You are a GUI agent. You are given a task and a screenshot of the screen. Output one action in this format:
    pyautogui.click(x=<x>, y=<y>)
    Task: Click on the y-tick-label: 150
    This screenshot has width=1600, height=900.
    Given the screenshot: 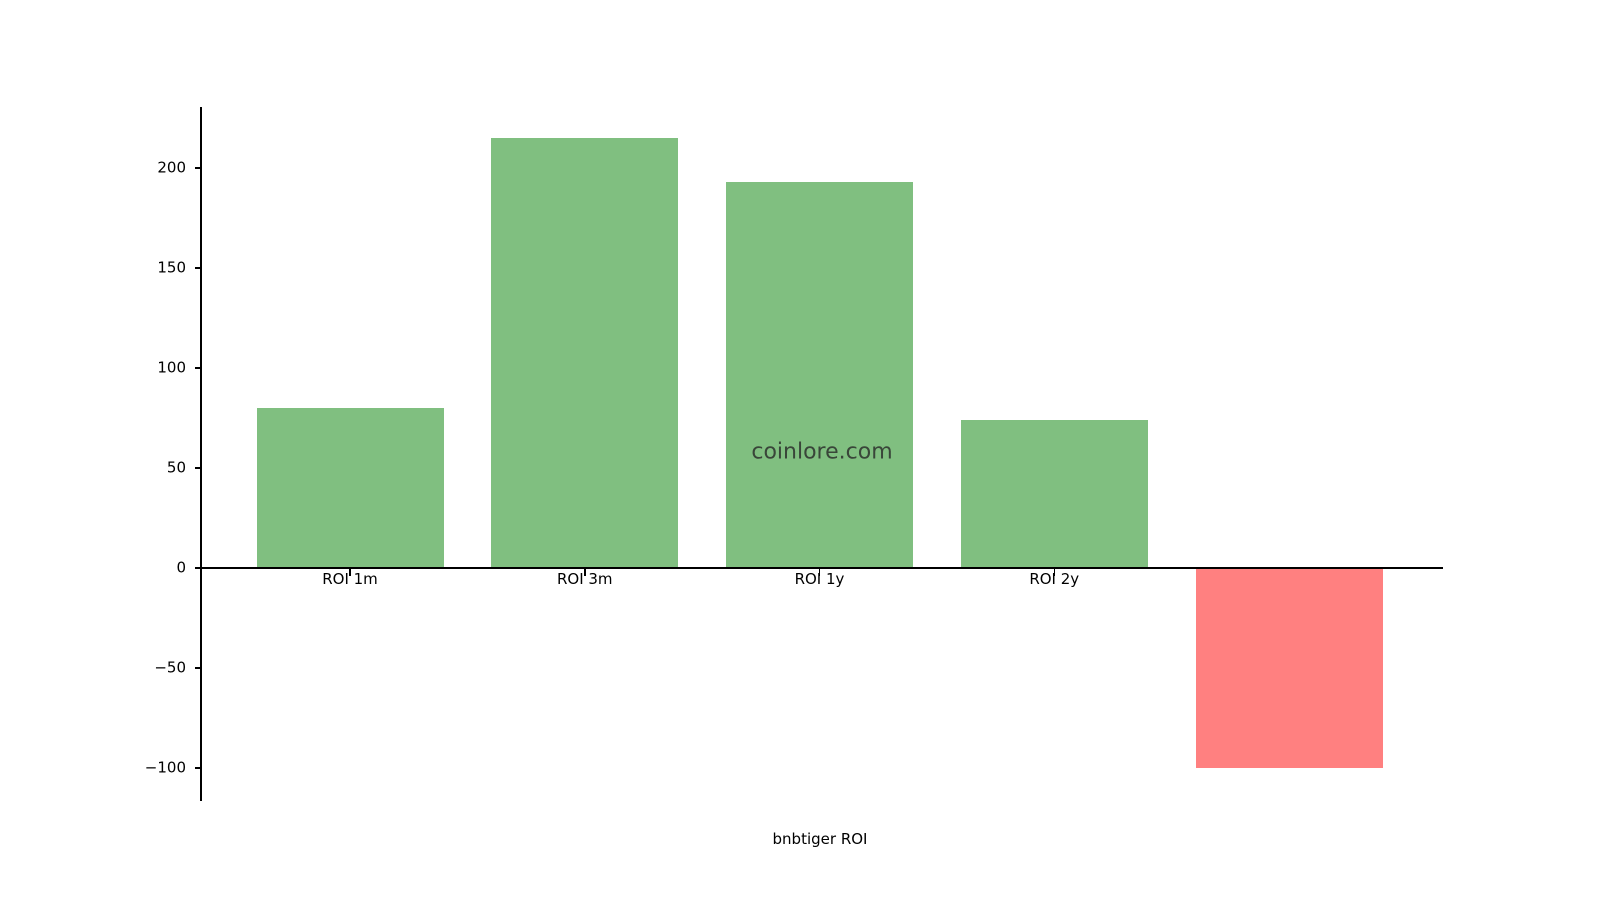 What is the action you would take?
    pyautogui.click(x=171, y=267)
    